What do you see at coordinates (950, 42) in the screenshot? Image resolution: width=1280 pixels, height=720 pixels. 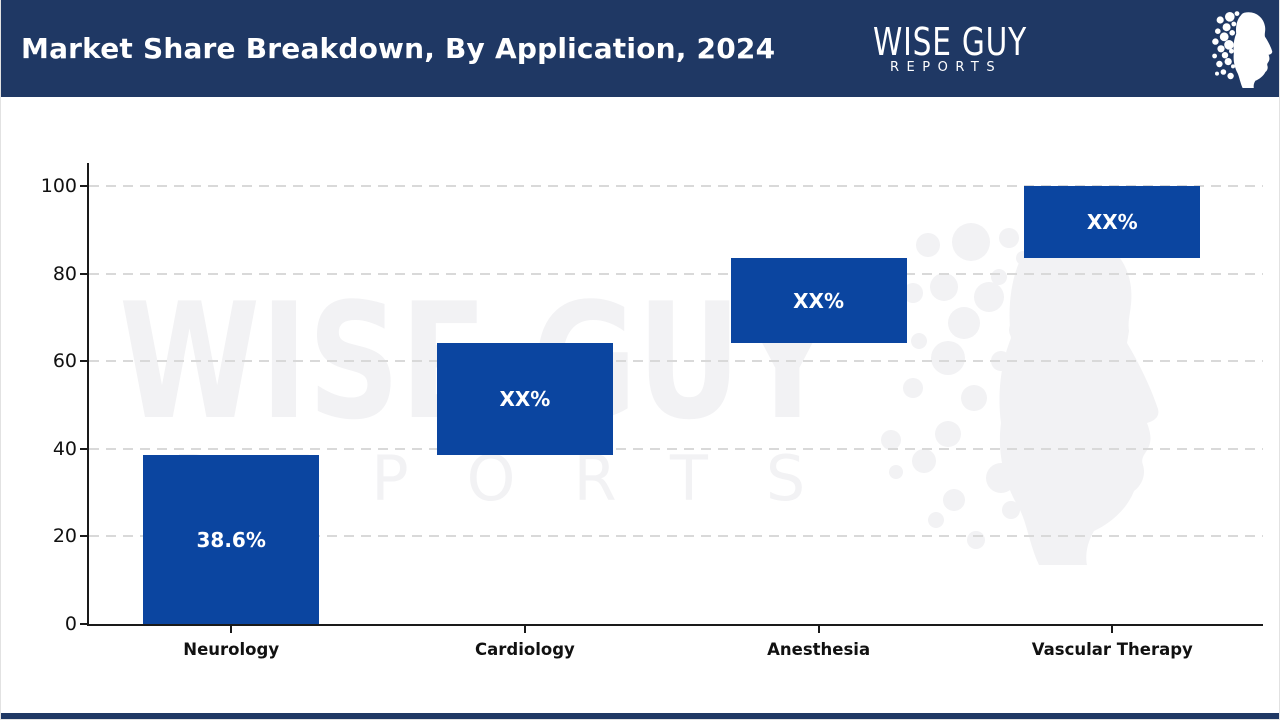 I see `logo-wordmark: WISE GUY` at bounding box center [950, 42].